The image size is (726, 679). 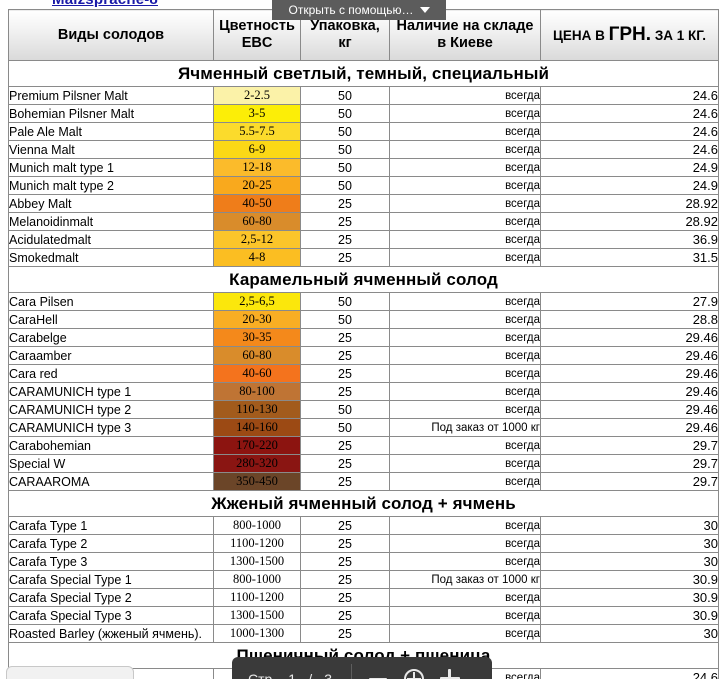 I want to click on cell-malt-name: Bohemian Pilsner Malt, so click(x=111, y=113).